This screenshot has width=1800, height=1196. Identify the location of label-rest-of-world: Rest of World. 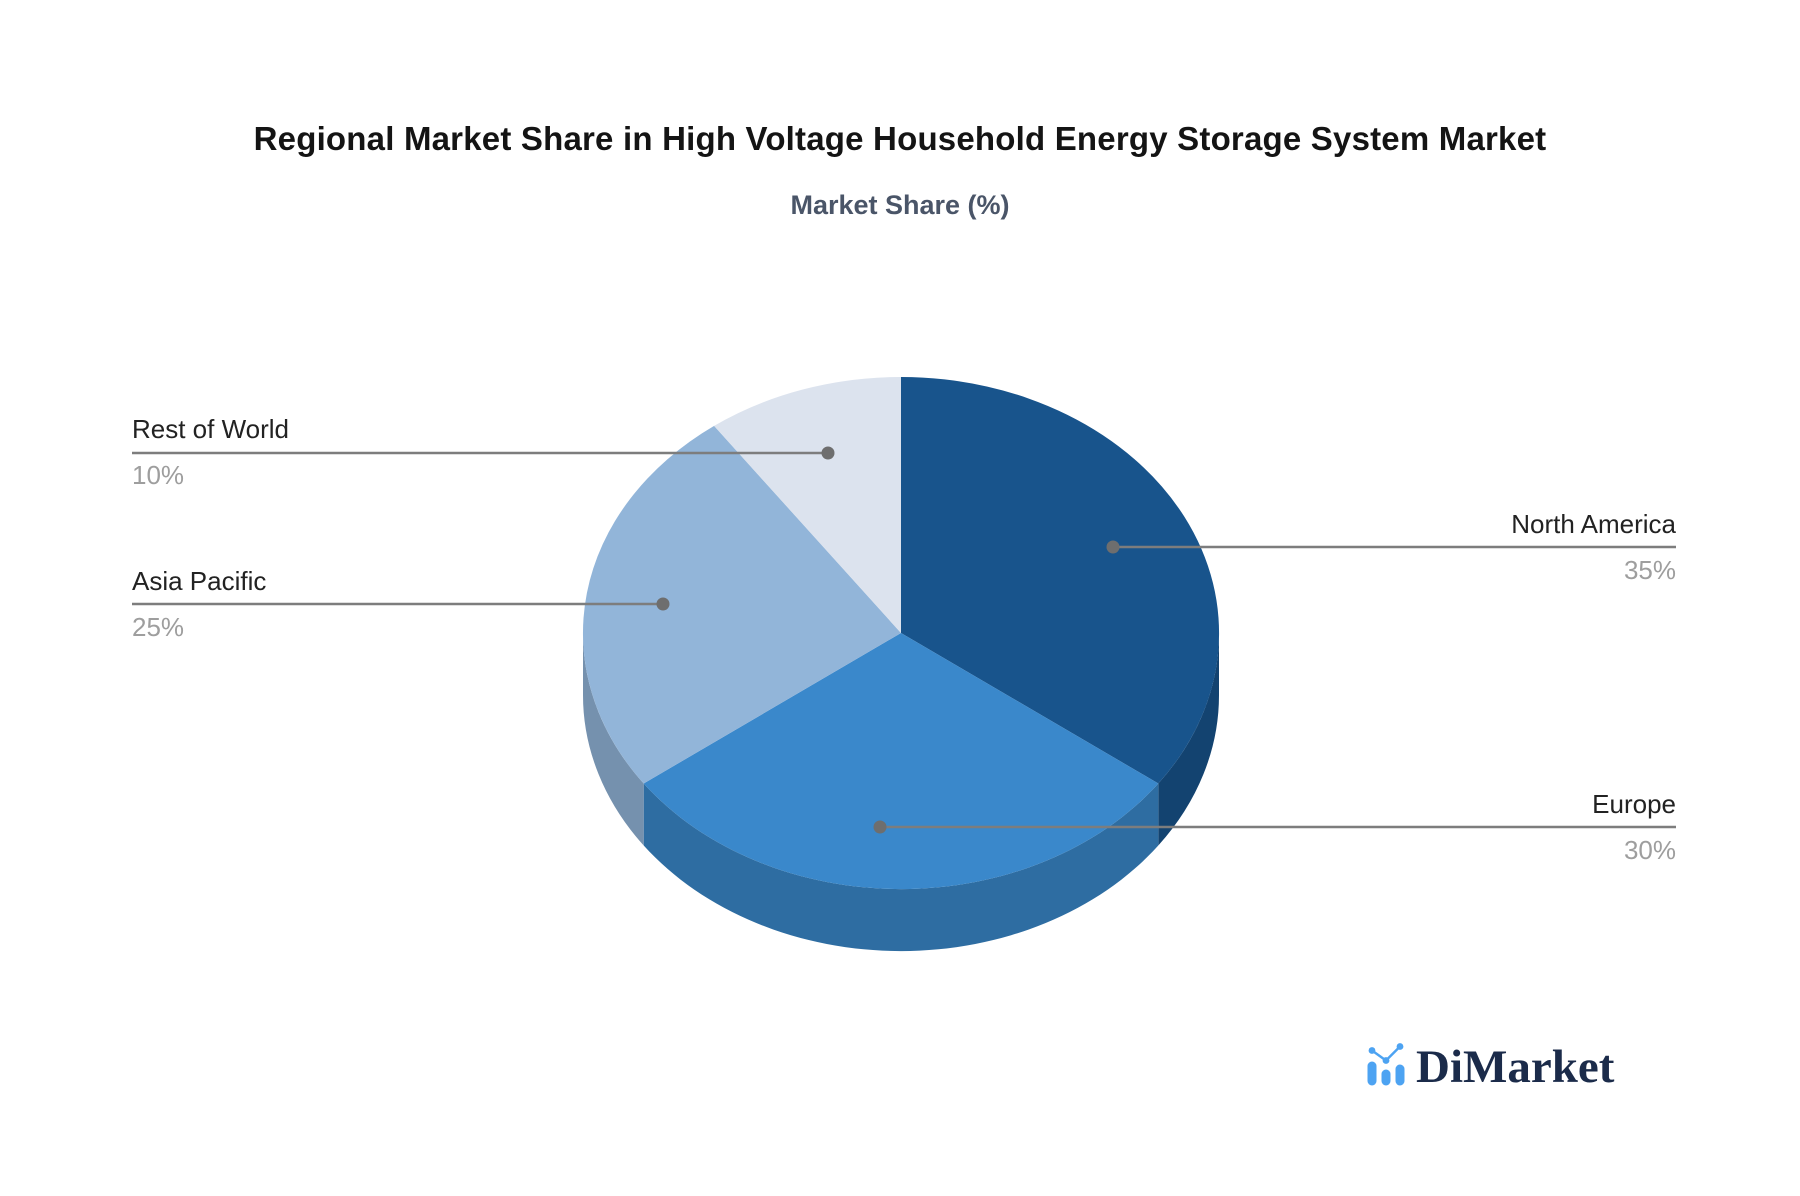
(211, 429).